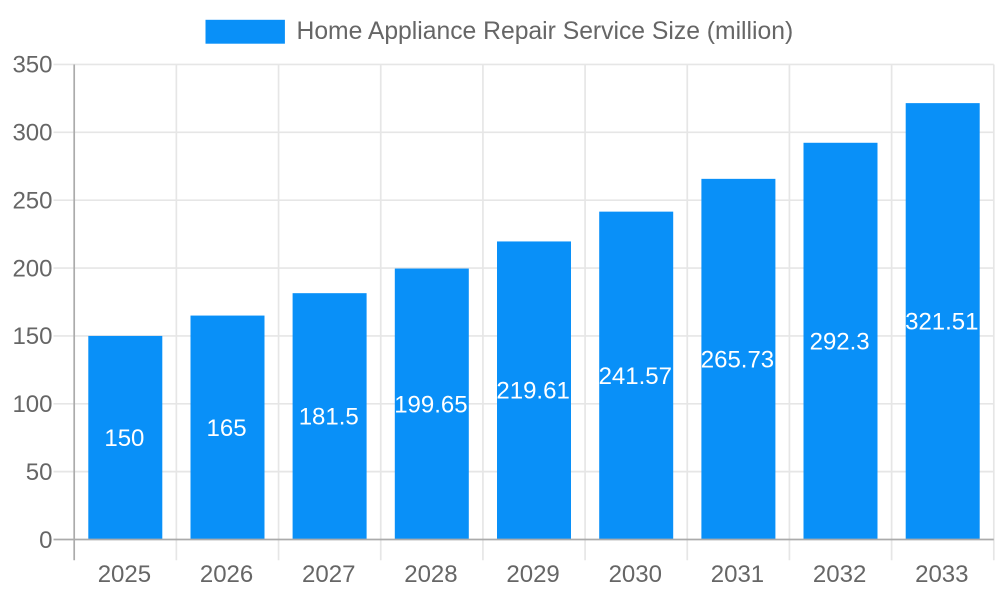 The height and width of the screenshot is (600, 1000). Describe the element at coordinates (532, 574) in the screenshot. I see `svg-text: 2029` at that location.